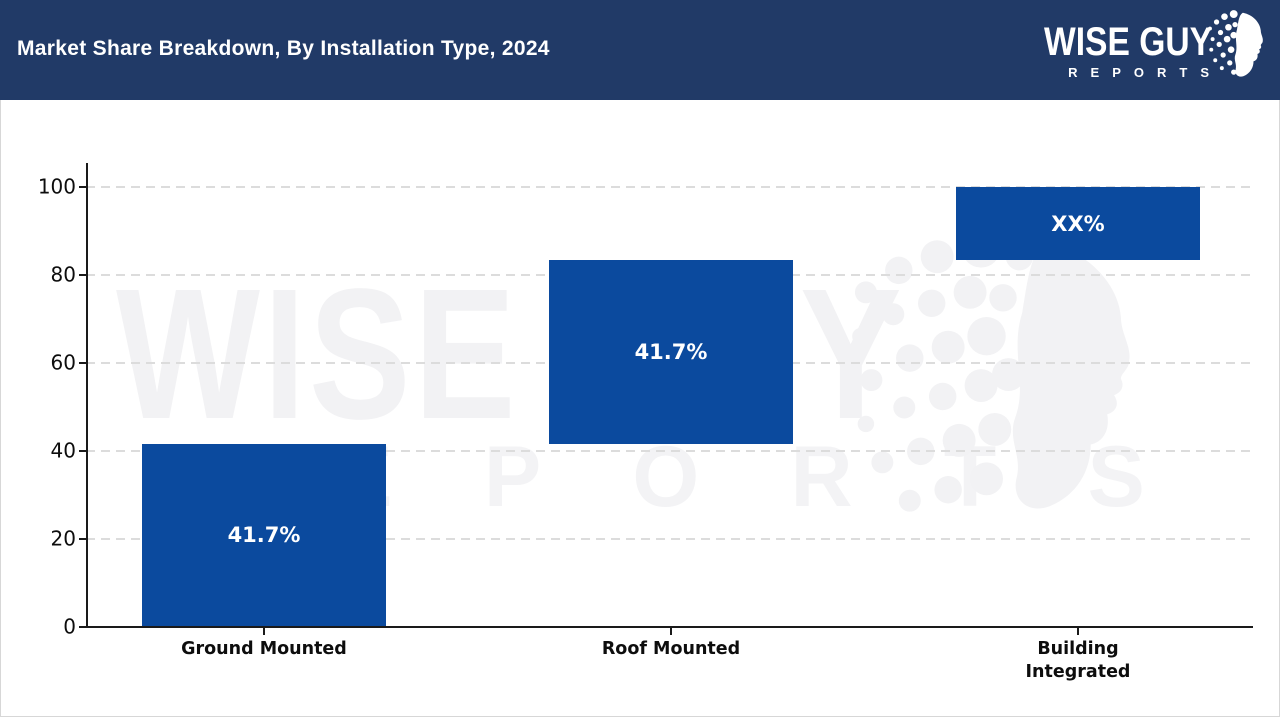 This screenshot has height=720, width=1280. I want to click on bar-building-integrated: XX%, so click(1078, 224).